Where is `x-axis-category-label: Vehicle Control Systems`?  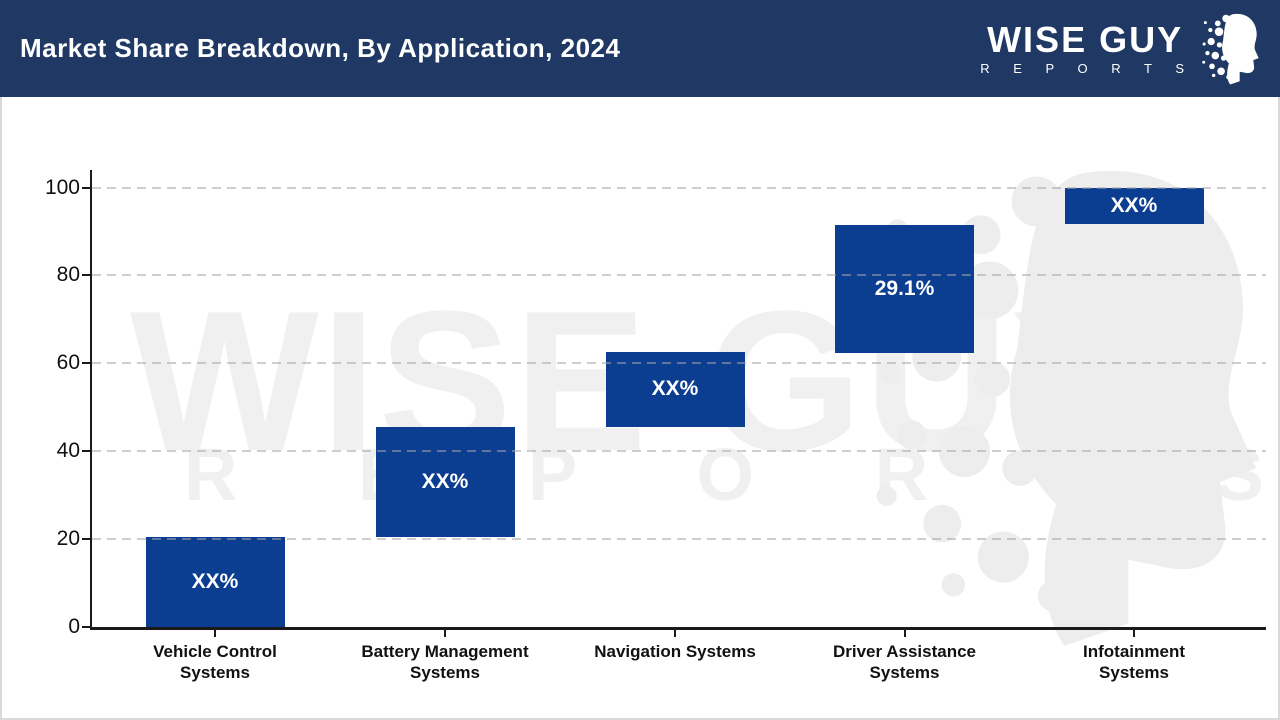 x-axis-category-label: Vehicle Control Systems is located at coordinates (215, 662).